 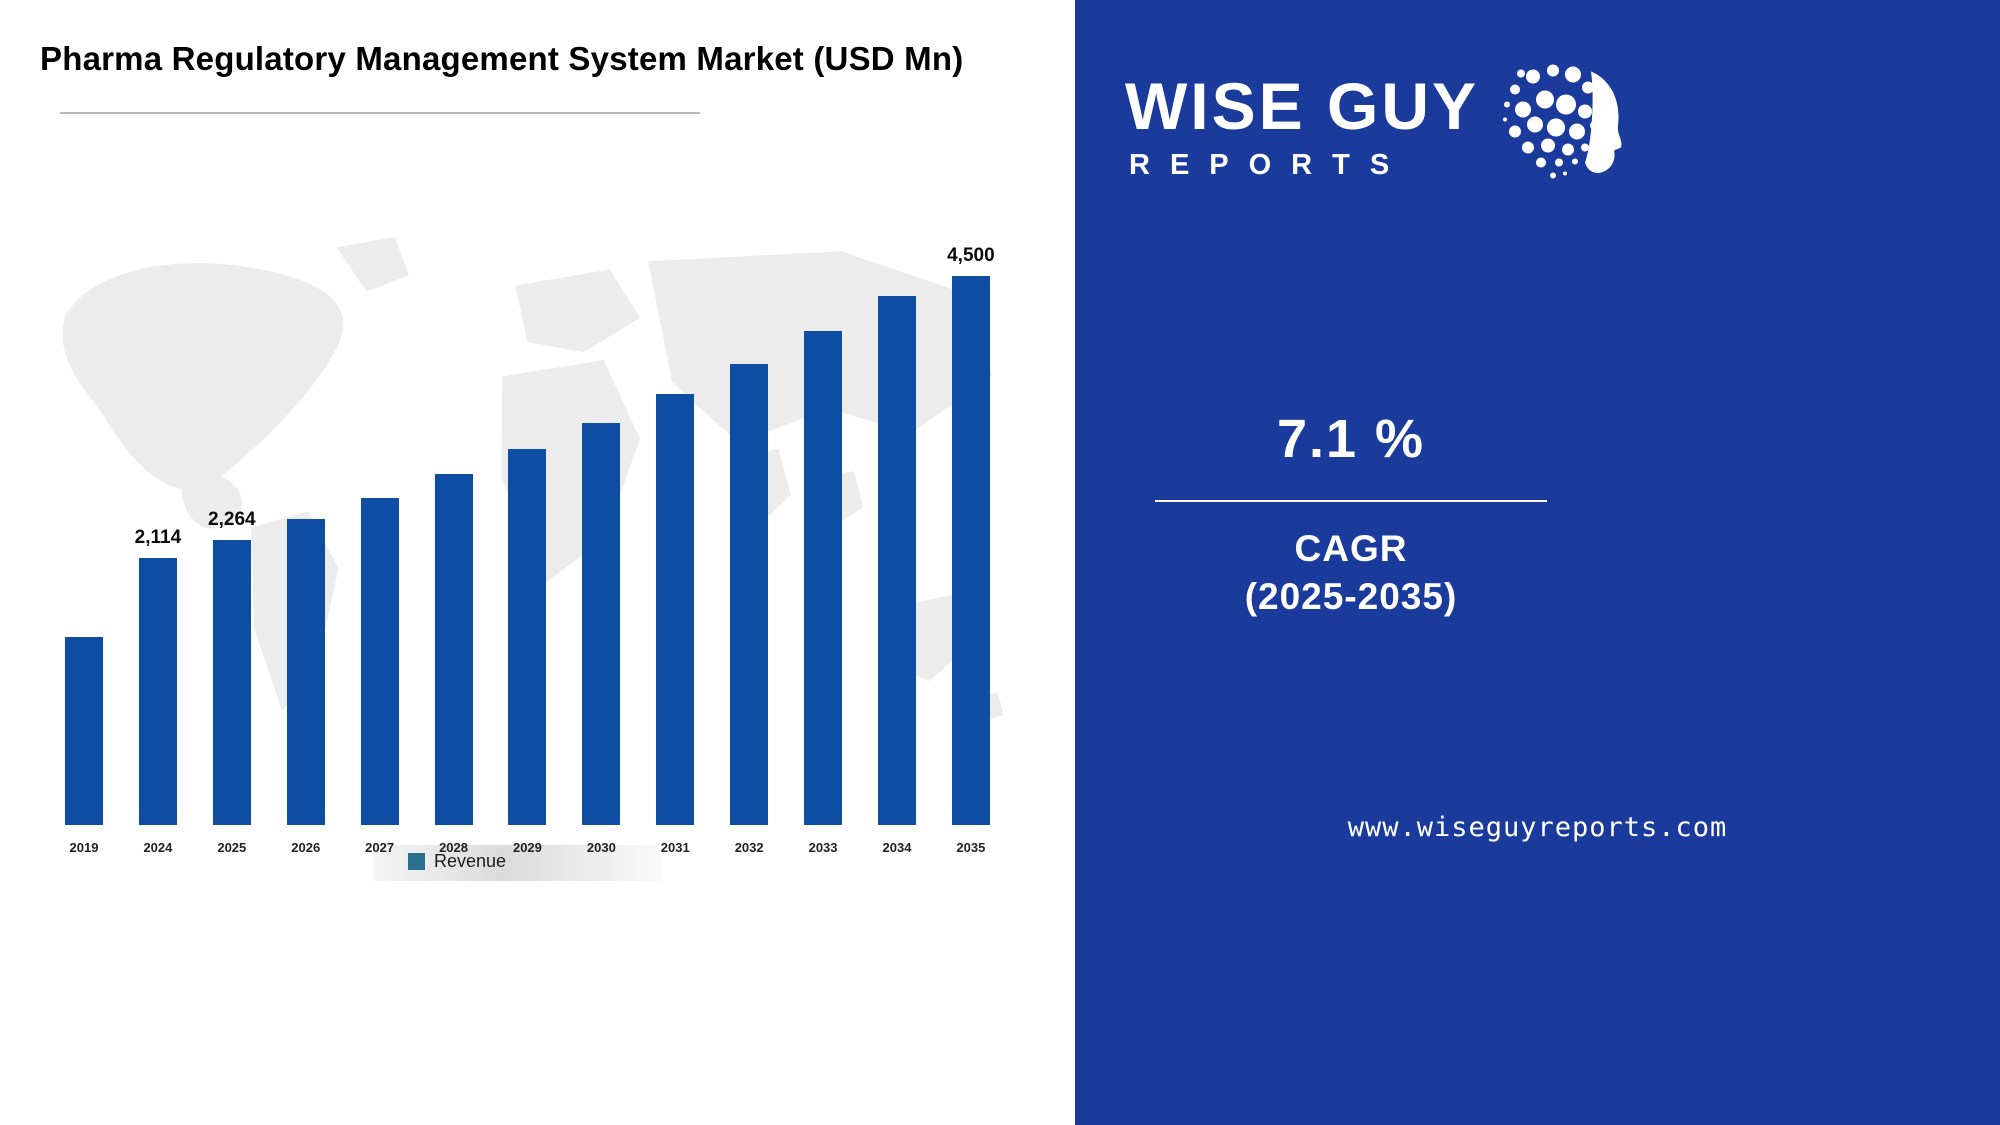 I want to click on x-axis-label: 2026, so click(x=306, y=847).